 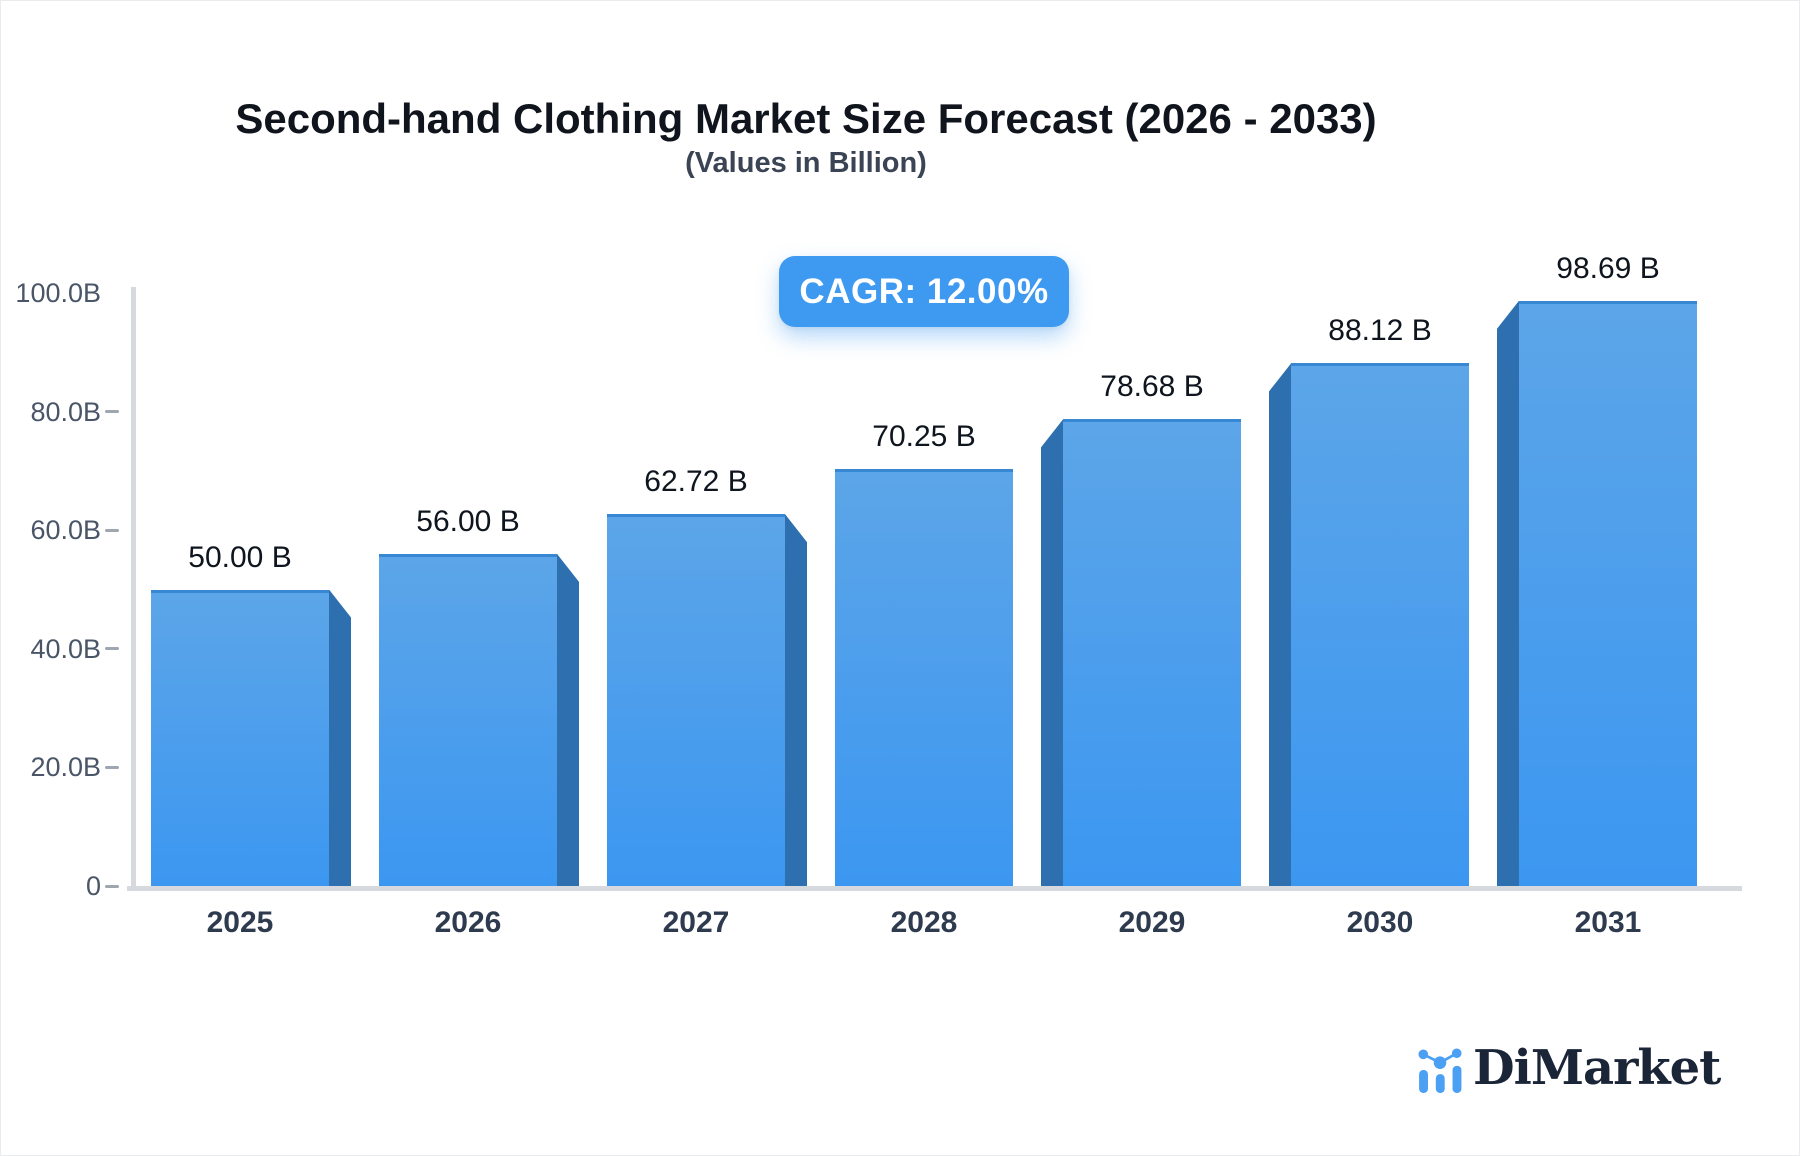 What do you see at coordinates (1380, 331) in the screenshot?
I see `bar-value-label: 88.12 B` at bounding box center [1380, 331].